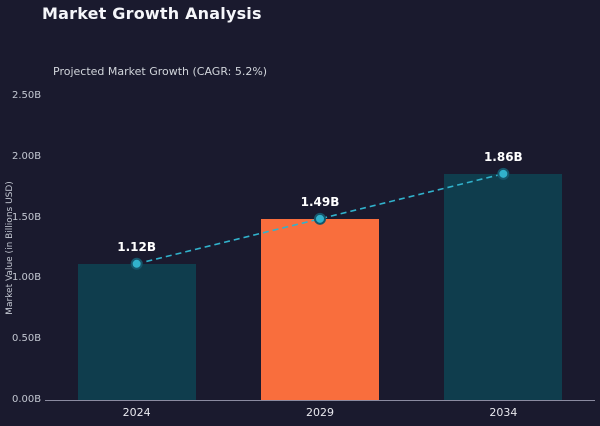 The height and width of the screenshot is (426, 600). What do you see at coordinates (27, 95) in the screenshot?
I see `y-tick-label: 2.50B` at bounding box center [27, 95].